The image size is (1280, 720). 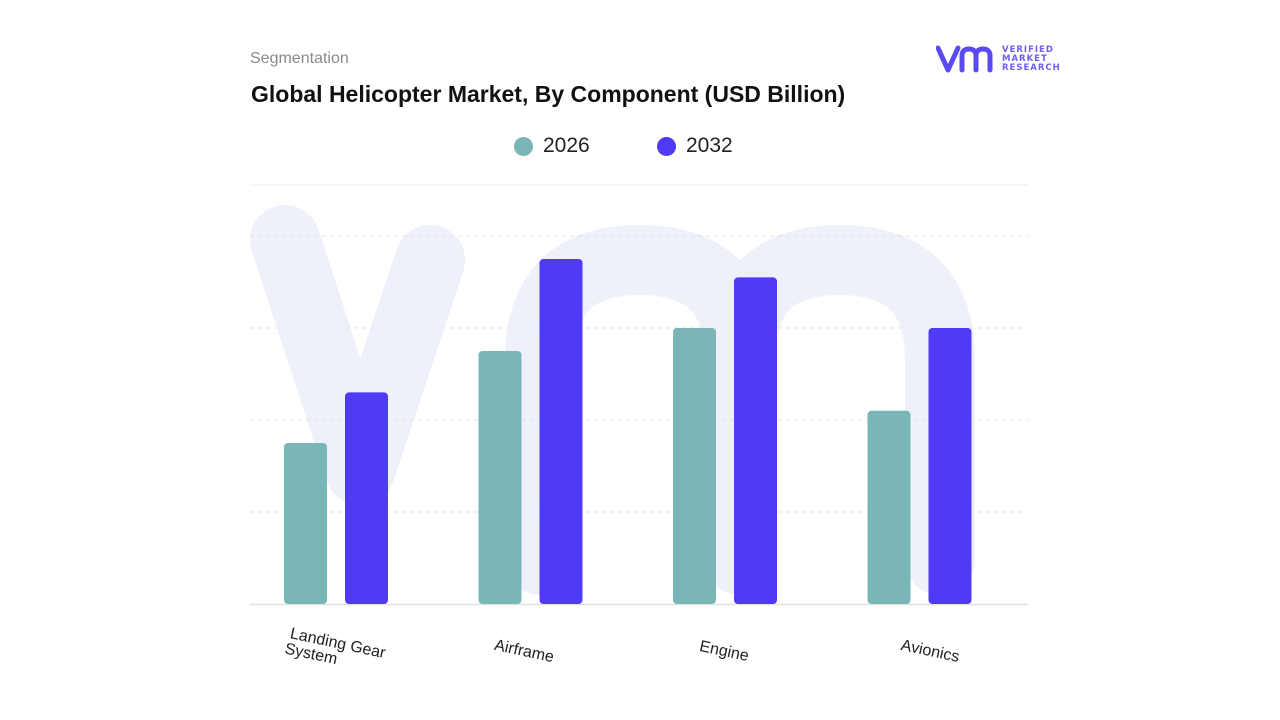 I want to click on bar-landing-gear-system-2026, so click(x=305, y=523).